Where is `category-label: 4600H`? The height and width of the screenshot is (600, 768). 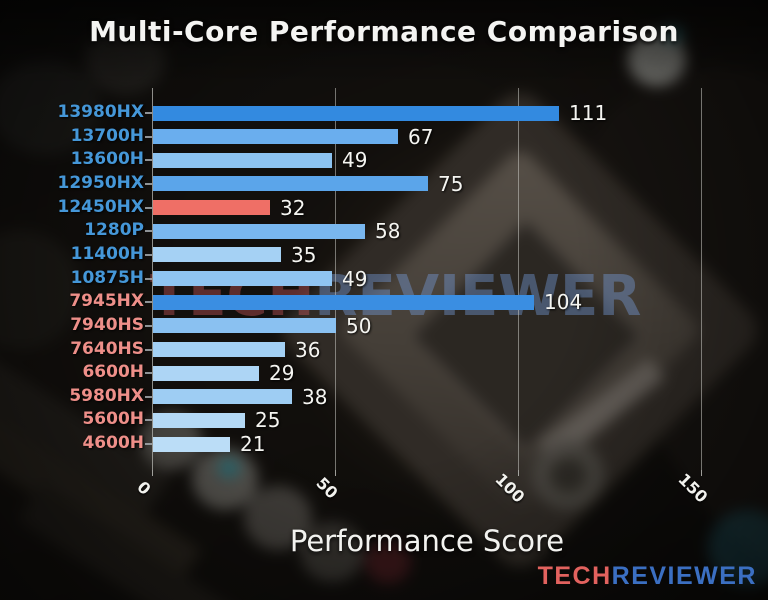 category-label: 4600H is located at coordinates (113, 443).